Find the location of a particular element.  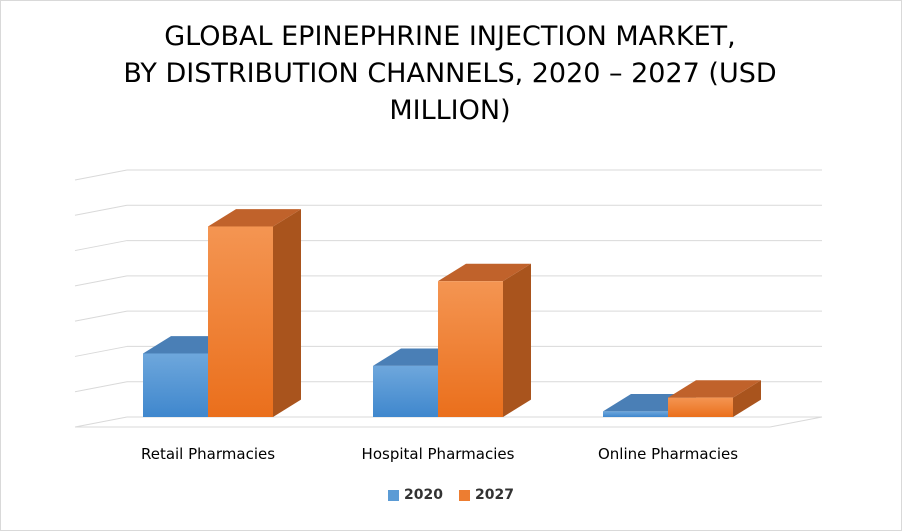

chart-title-line-1: GLOBAL EPINEPHRINE INJECTION MARKET, is located at coordinates (450, 36).